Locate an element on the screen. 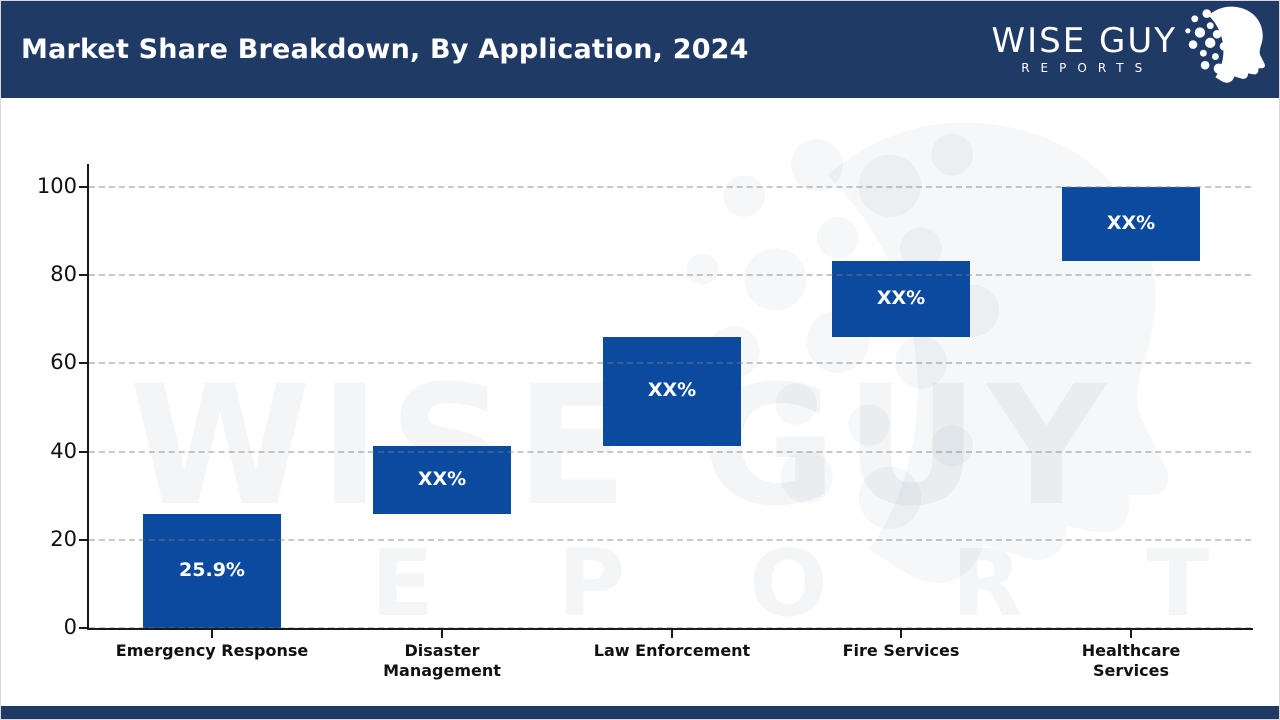  bar-disaster-management: XX% is located at coordinates (442, 479).